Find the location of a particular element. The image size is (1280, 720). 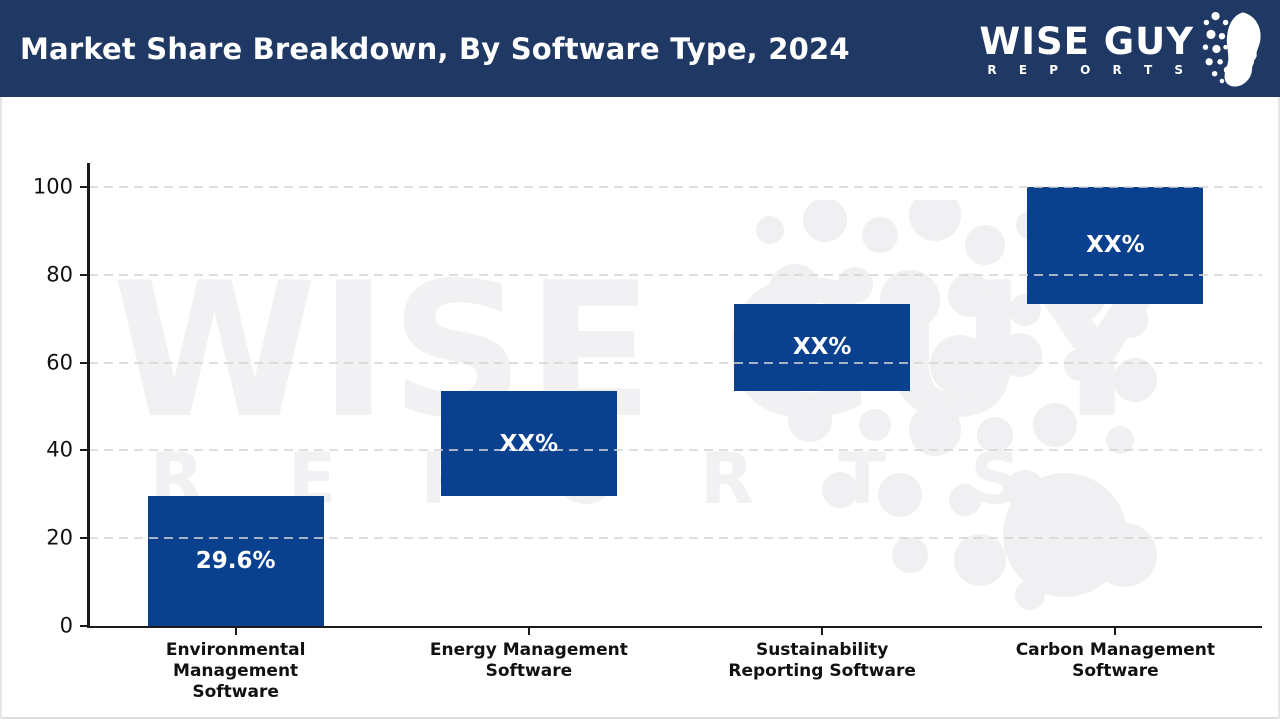

x-axis-spine is located at coordinates (674, 626).